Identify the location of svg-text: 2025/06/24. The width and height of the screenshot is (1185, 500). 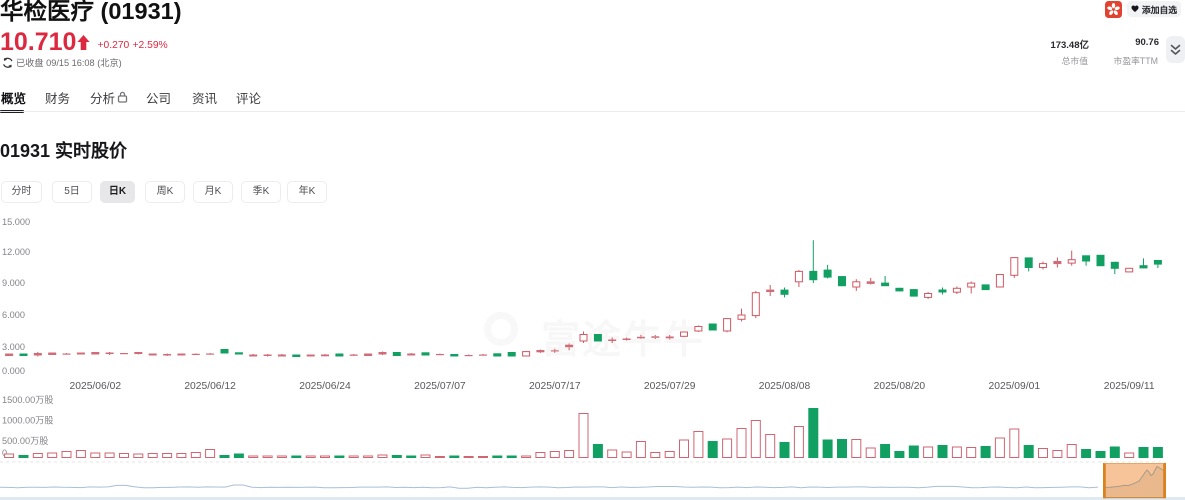
(325, 386).